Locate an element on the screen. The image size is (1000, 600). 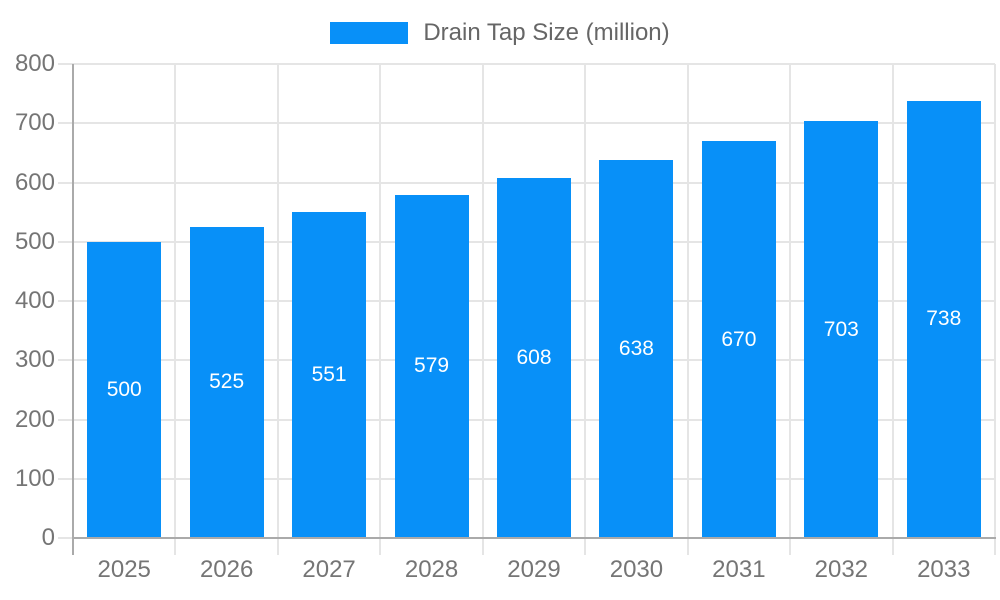
legend-swatch is located at coordinates (369, 33).